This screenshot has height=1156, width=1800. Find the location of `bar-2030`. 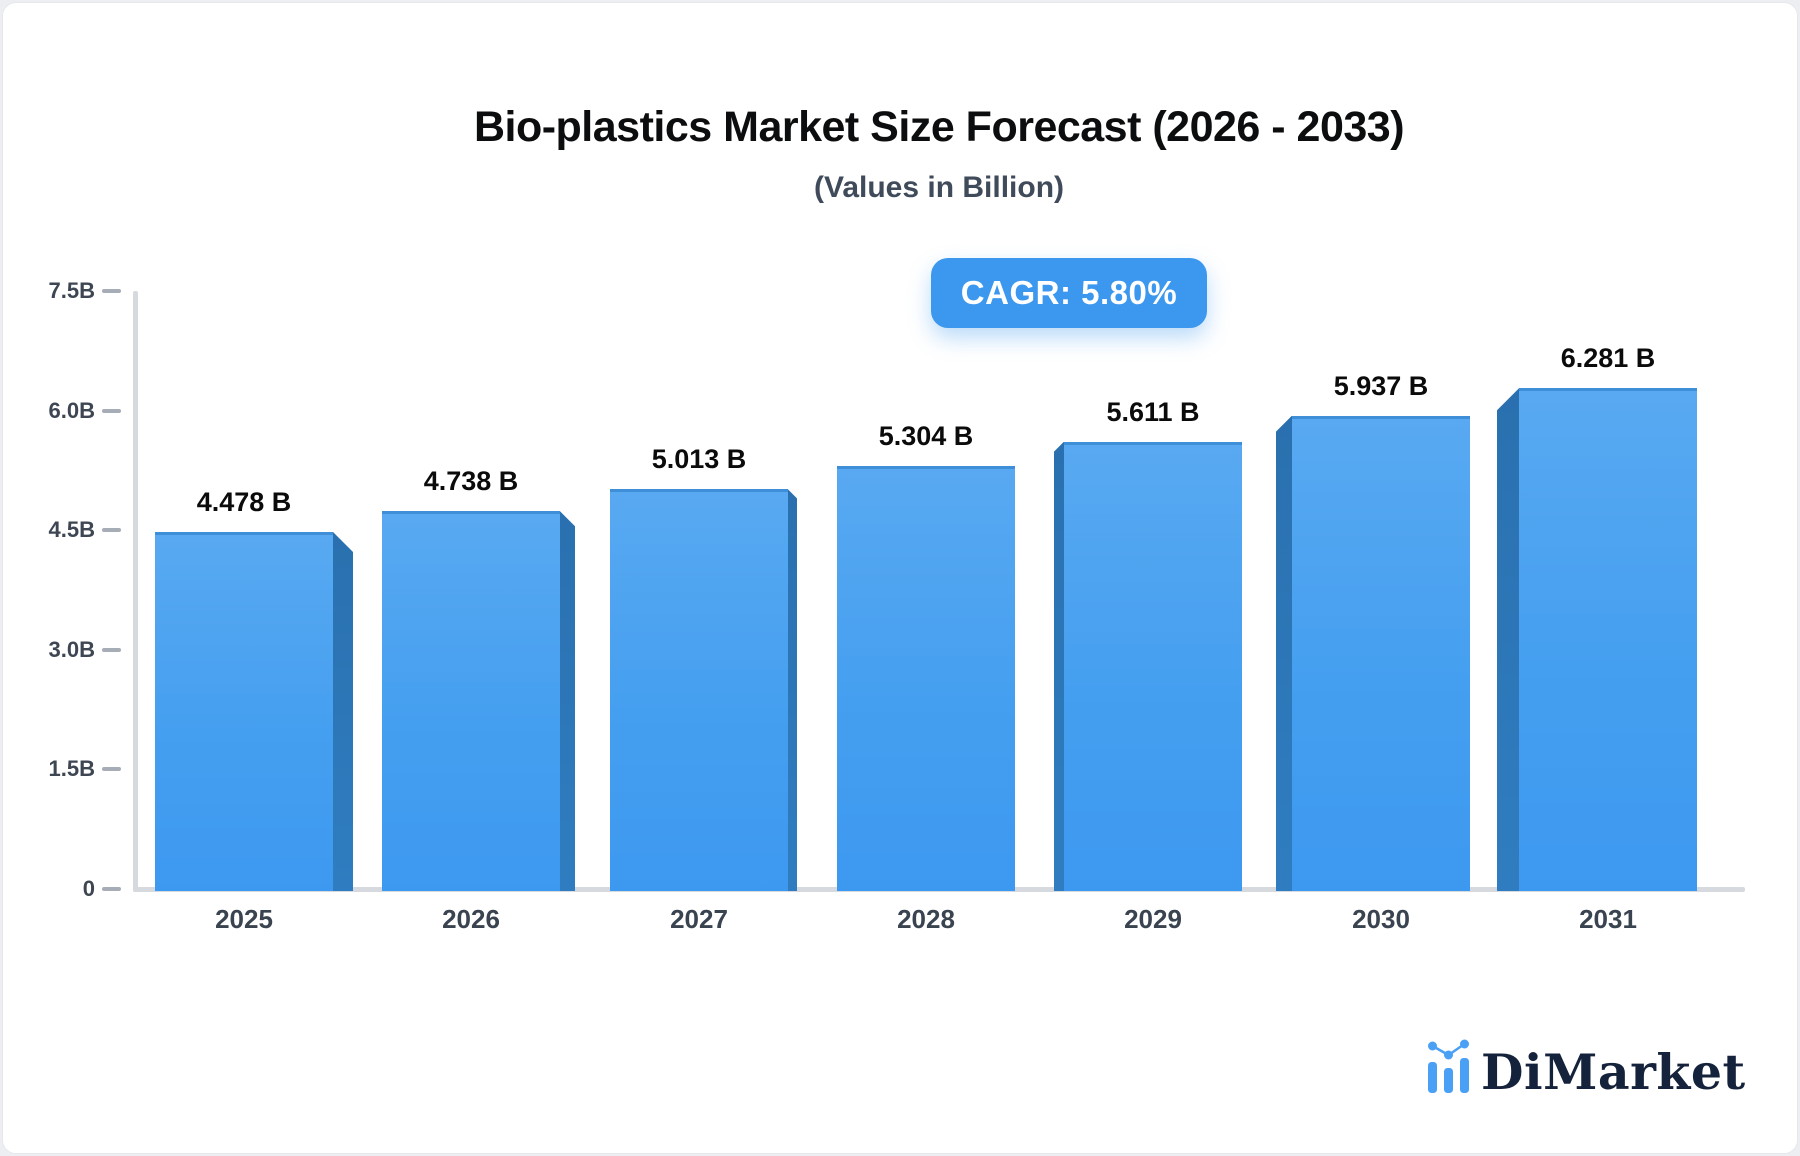

bar-2030 is located at coordinates (1381, 653).